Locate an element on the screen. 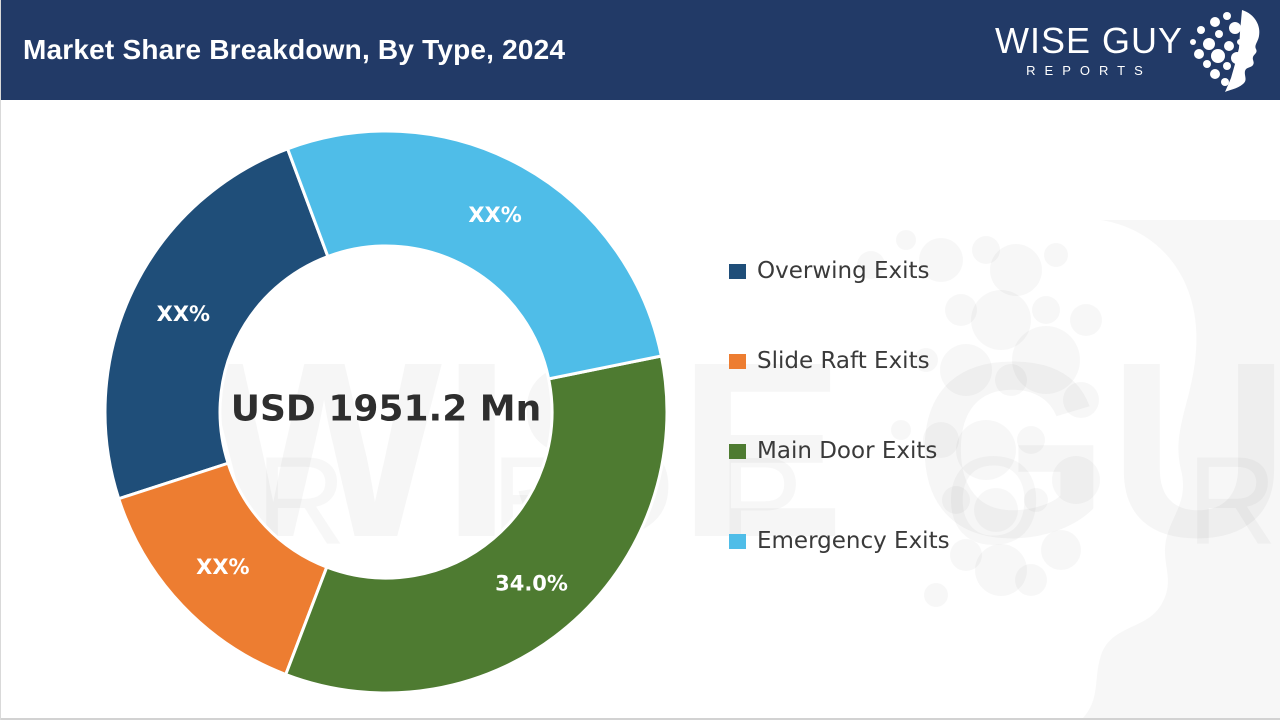 The width and height of the screenshot is (1280, 720). logo-subtext: REPORTS is located at coordinates (1089, 70).